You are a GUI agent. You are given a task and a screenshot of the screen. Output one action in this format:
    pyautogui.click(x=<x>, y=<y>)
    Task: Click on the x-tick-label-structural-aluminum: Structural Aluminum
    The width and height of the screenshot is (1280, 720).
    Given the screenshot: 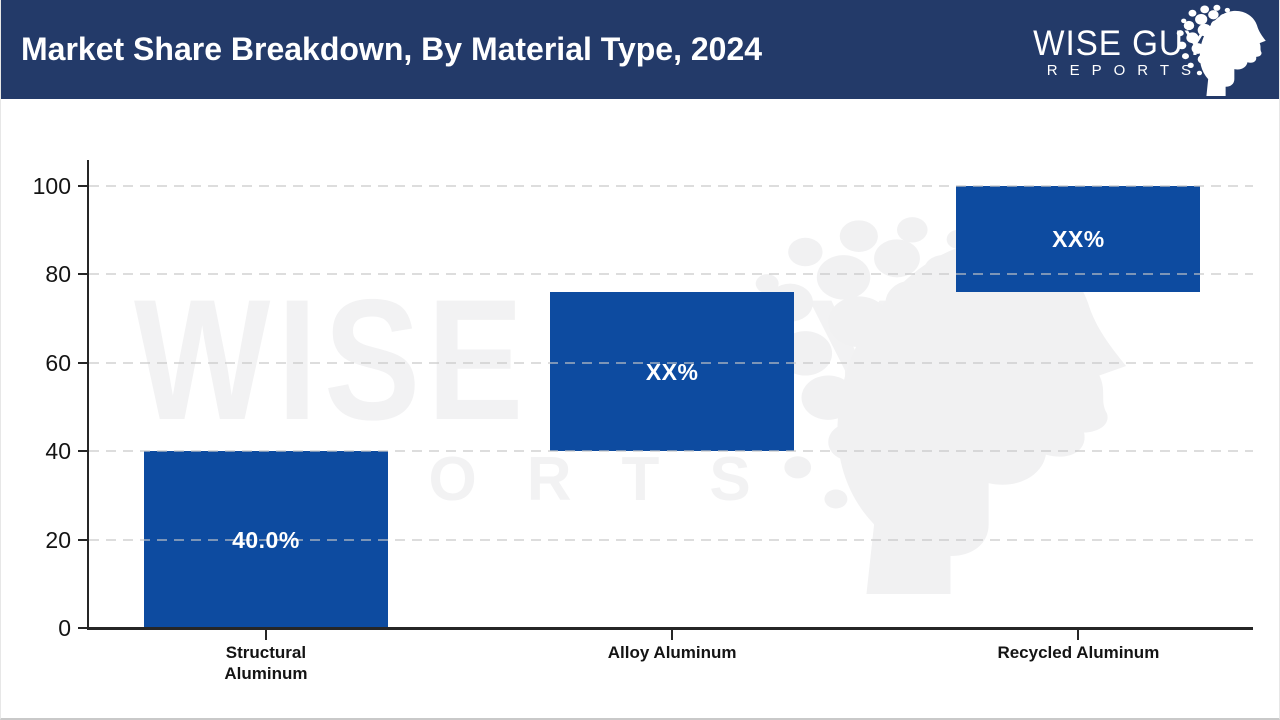 What is the action you would take?
    pyautogui.click(x=266, y=663)
    